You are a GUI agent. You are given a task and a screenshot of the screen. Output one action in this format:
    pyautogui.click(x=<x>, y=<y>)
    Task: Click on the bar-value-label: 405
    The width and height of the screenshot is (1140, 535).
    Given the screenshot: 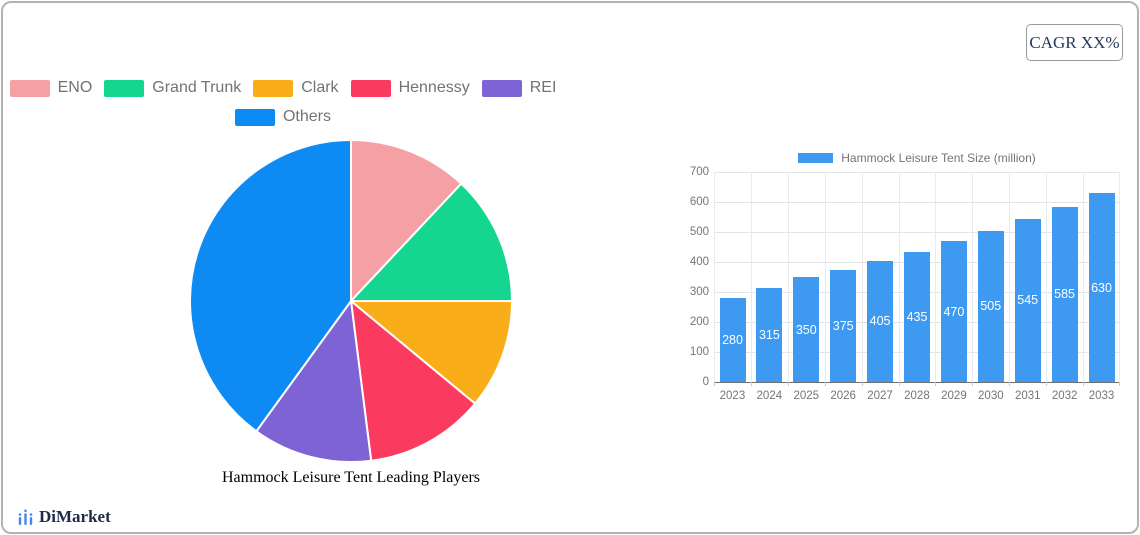 What is the action you would take?
    pyautogui.click(x=880, y=321)
    